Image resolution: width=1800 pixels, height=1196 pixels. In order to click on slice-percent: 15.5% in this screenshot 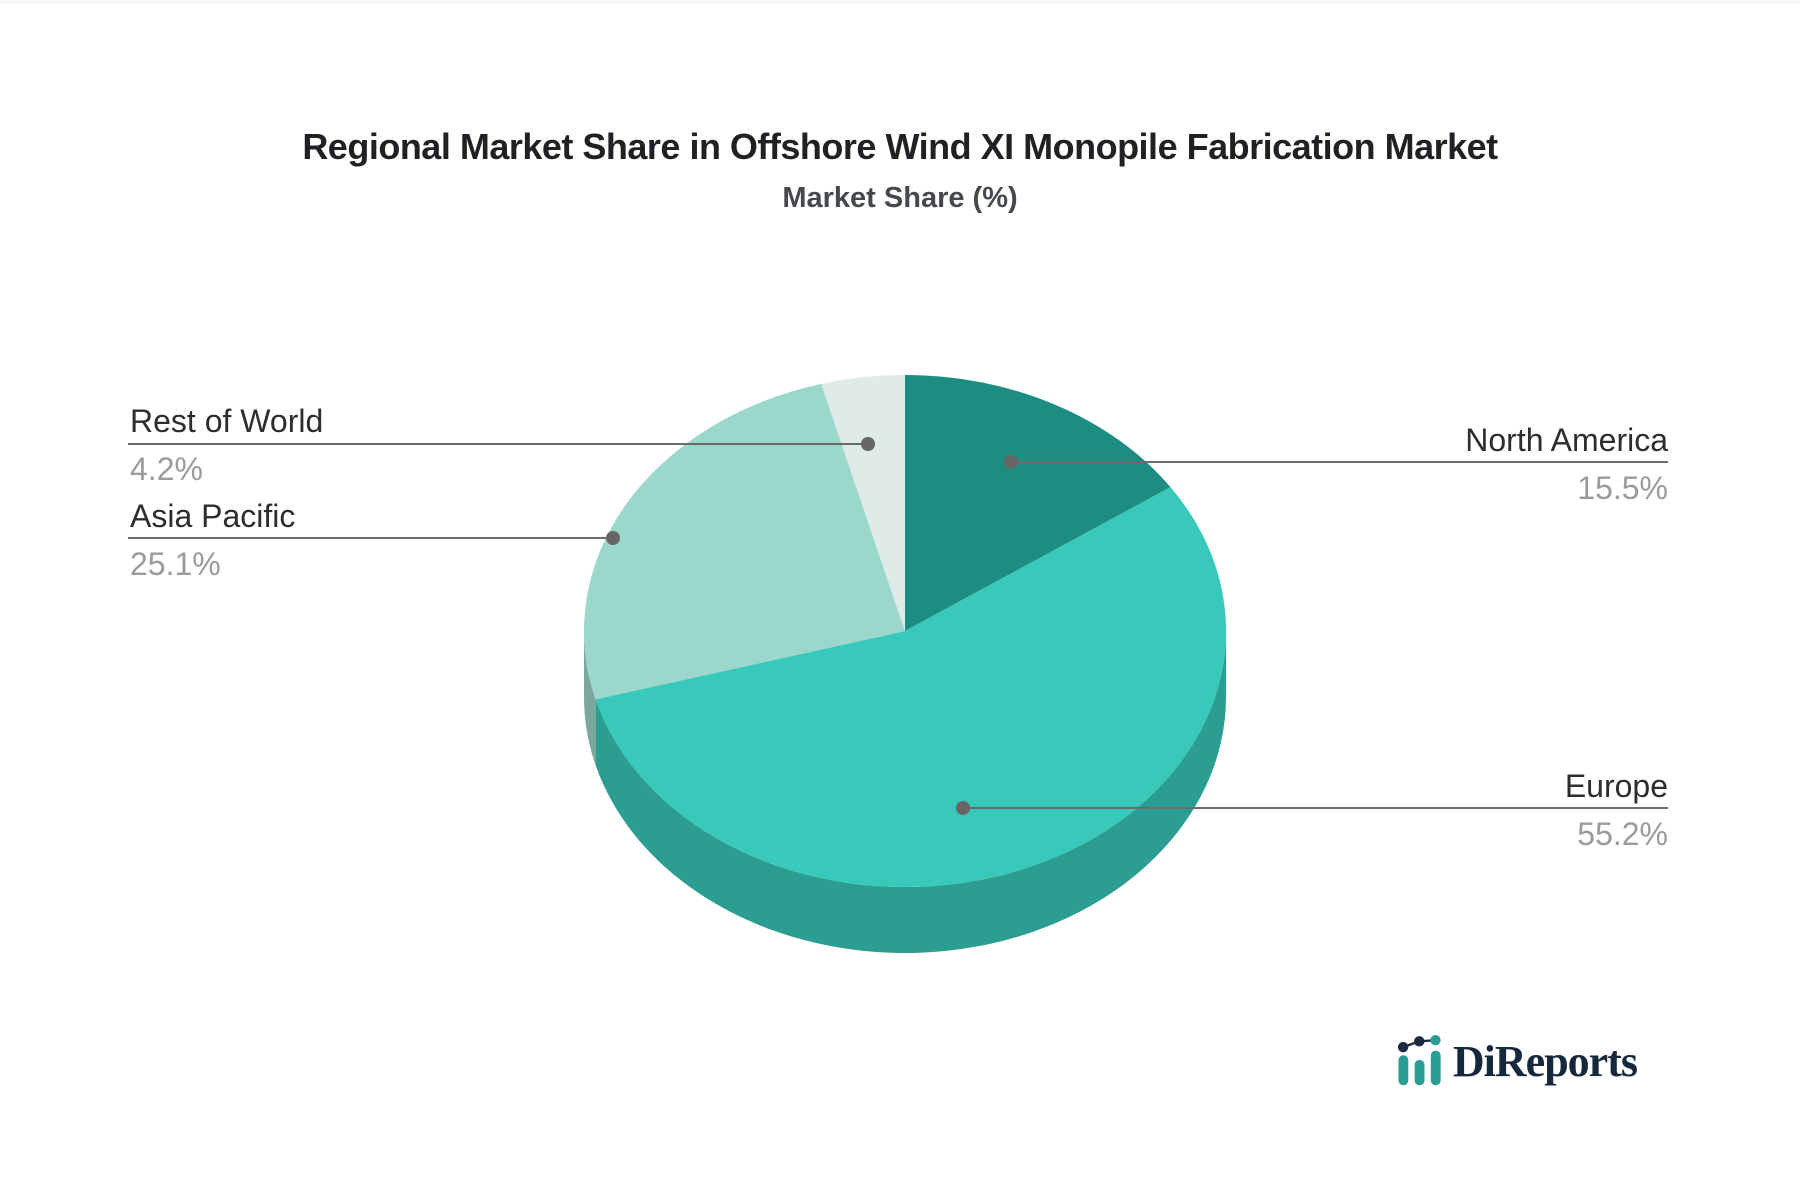, I will do `click(1622, 488)`.